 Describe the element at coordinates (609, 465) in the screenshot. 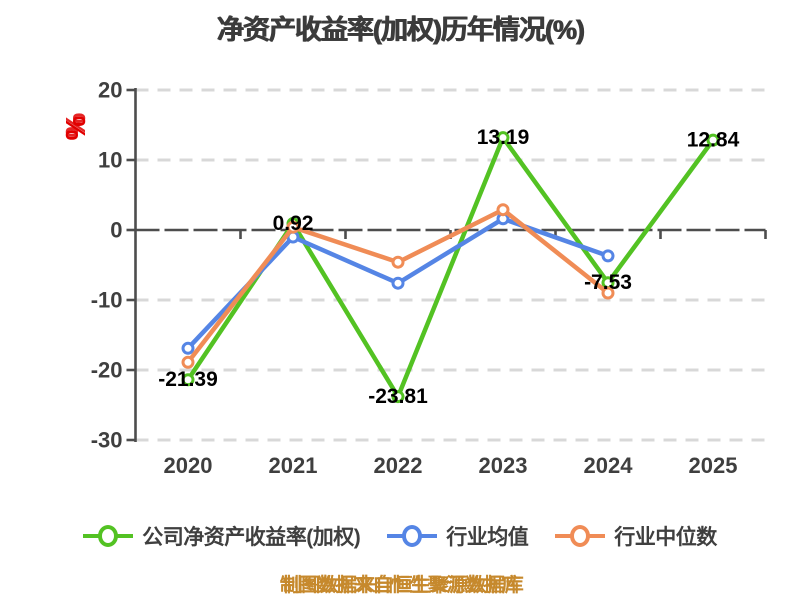

I see `x-tick-label: 2024` at that location.